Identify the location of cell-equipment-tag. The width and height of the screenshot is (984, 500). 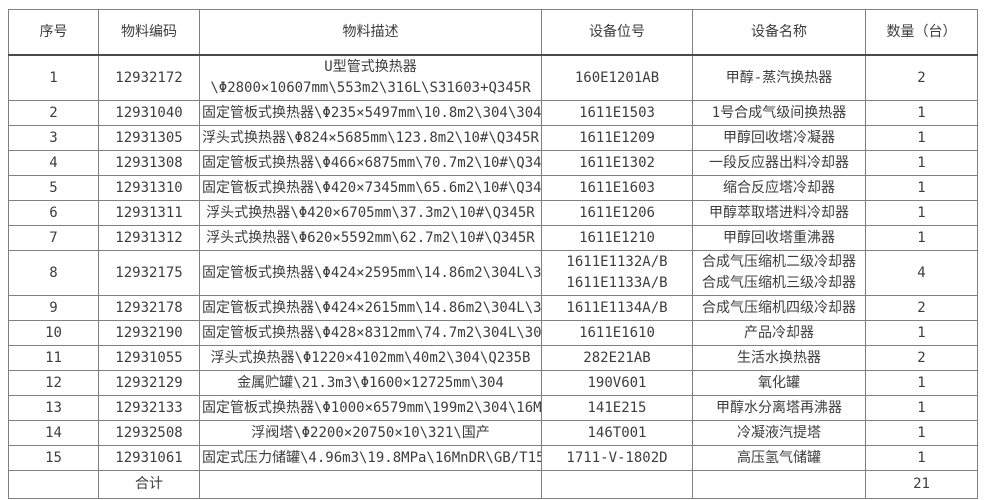
(617, 484).